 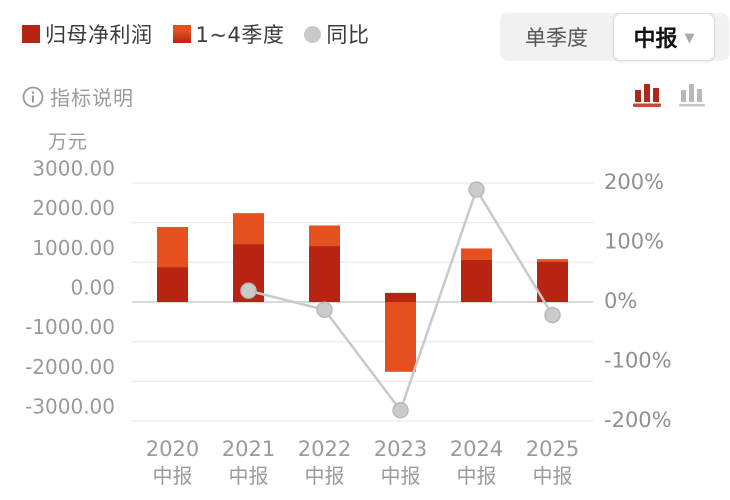 What do you see at coordinates (92, 98) in the screenshot?
I see `indicator-label: 指标说明` at bounding box center [92, 98].